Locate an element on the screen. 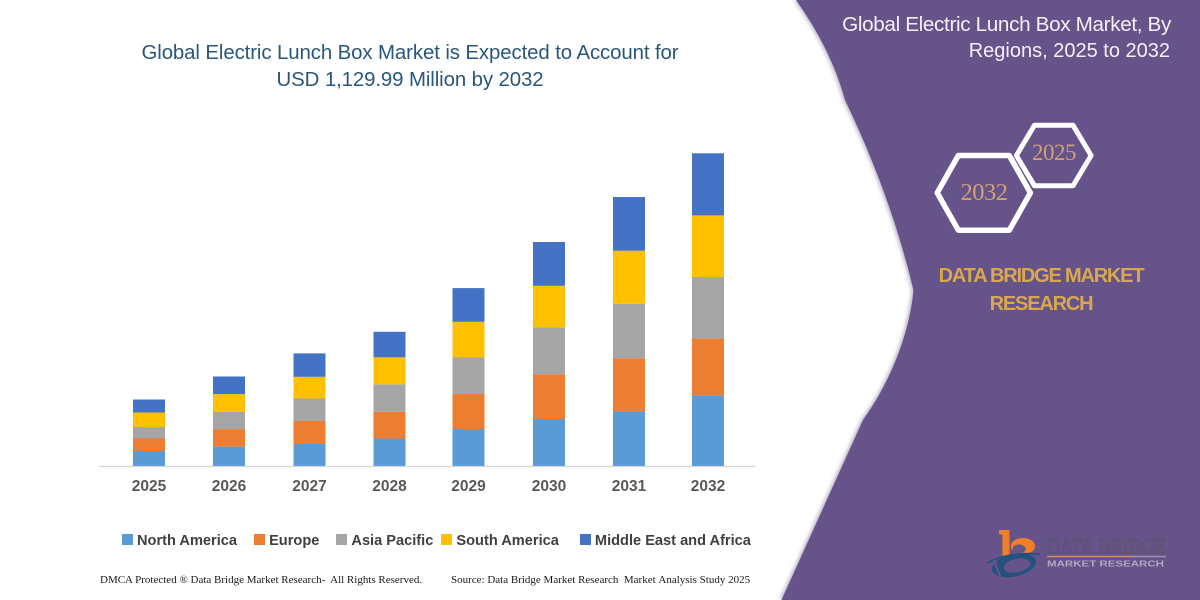  svg-text: MARKET RESEARCH is located at coordinates (1105, 564).